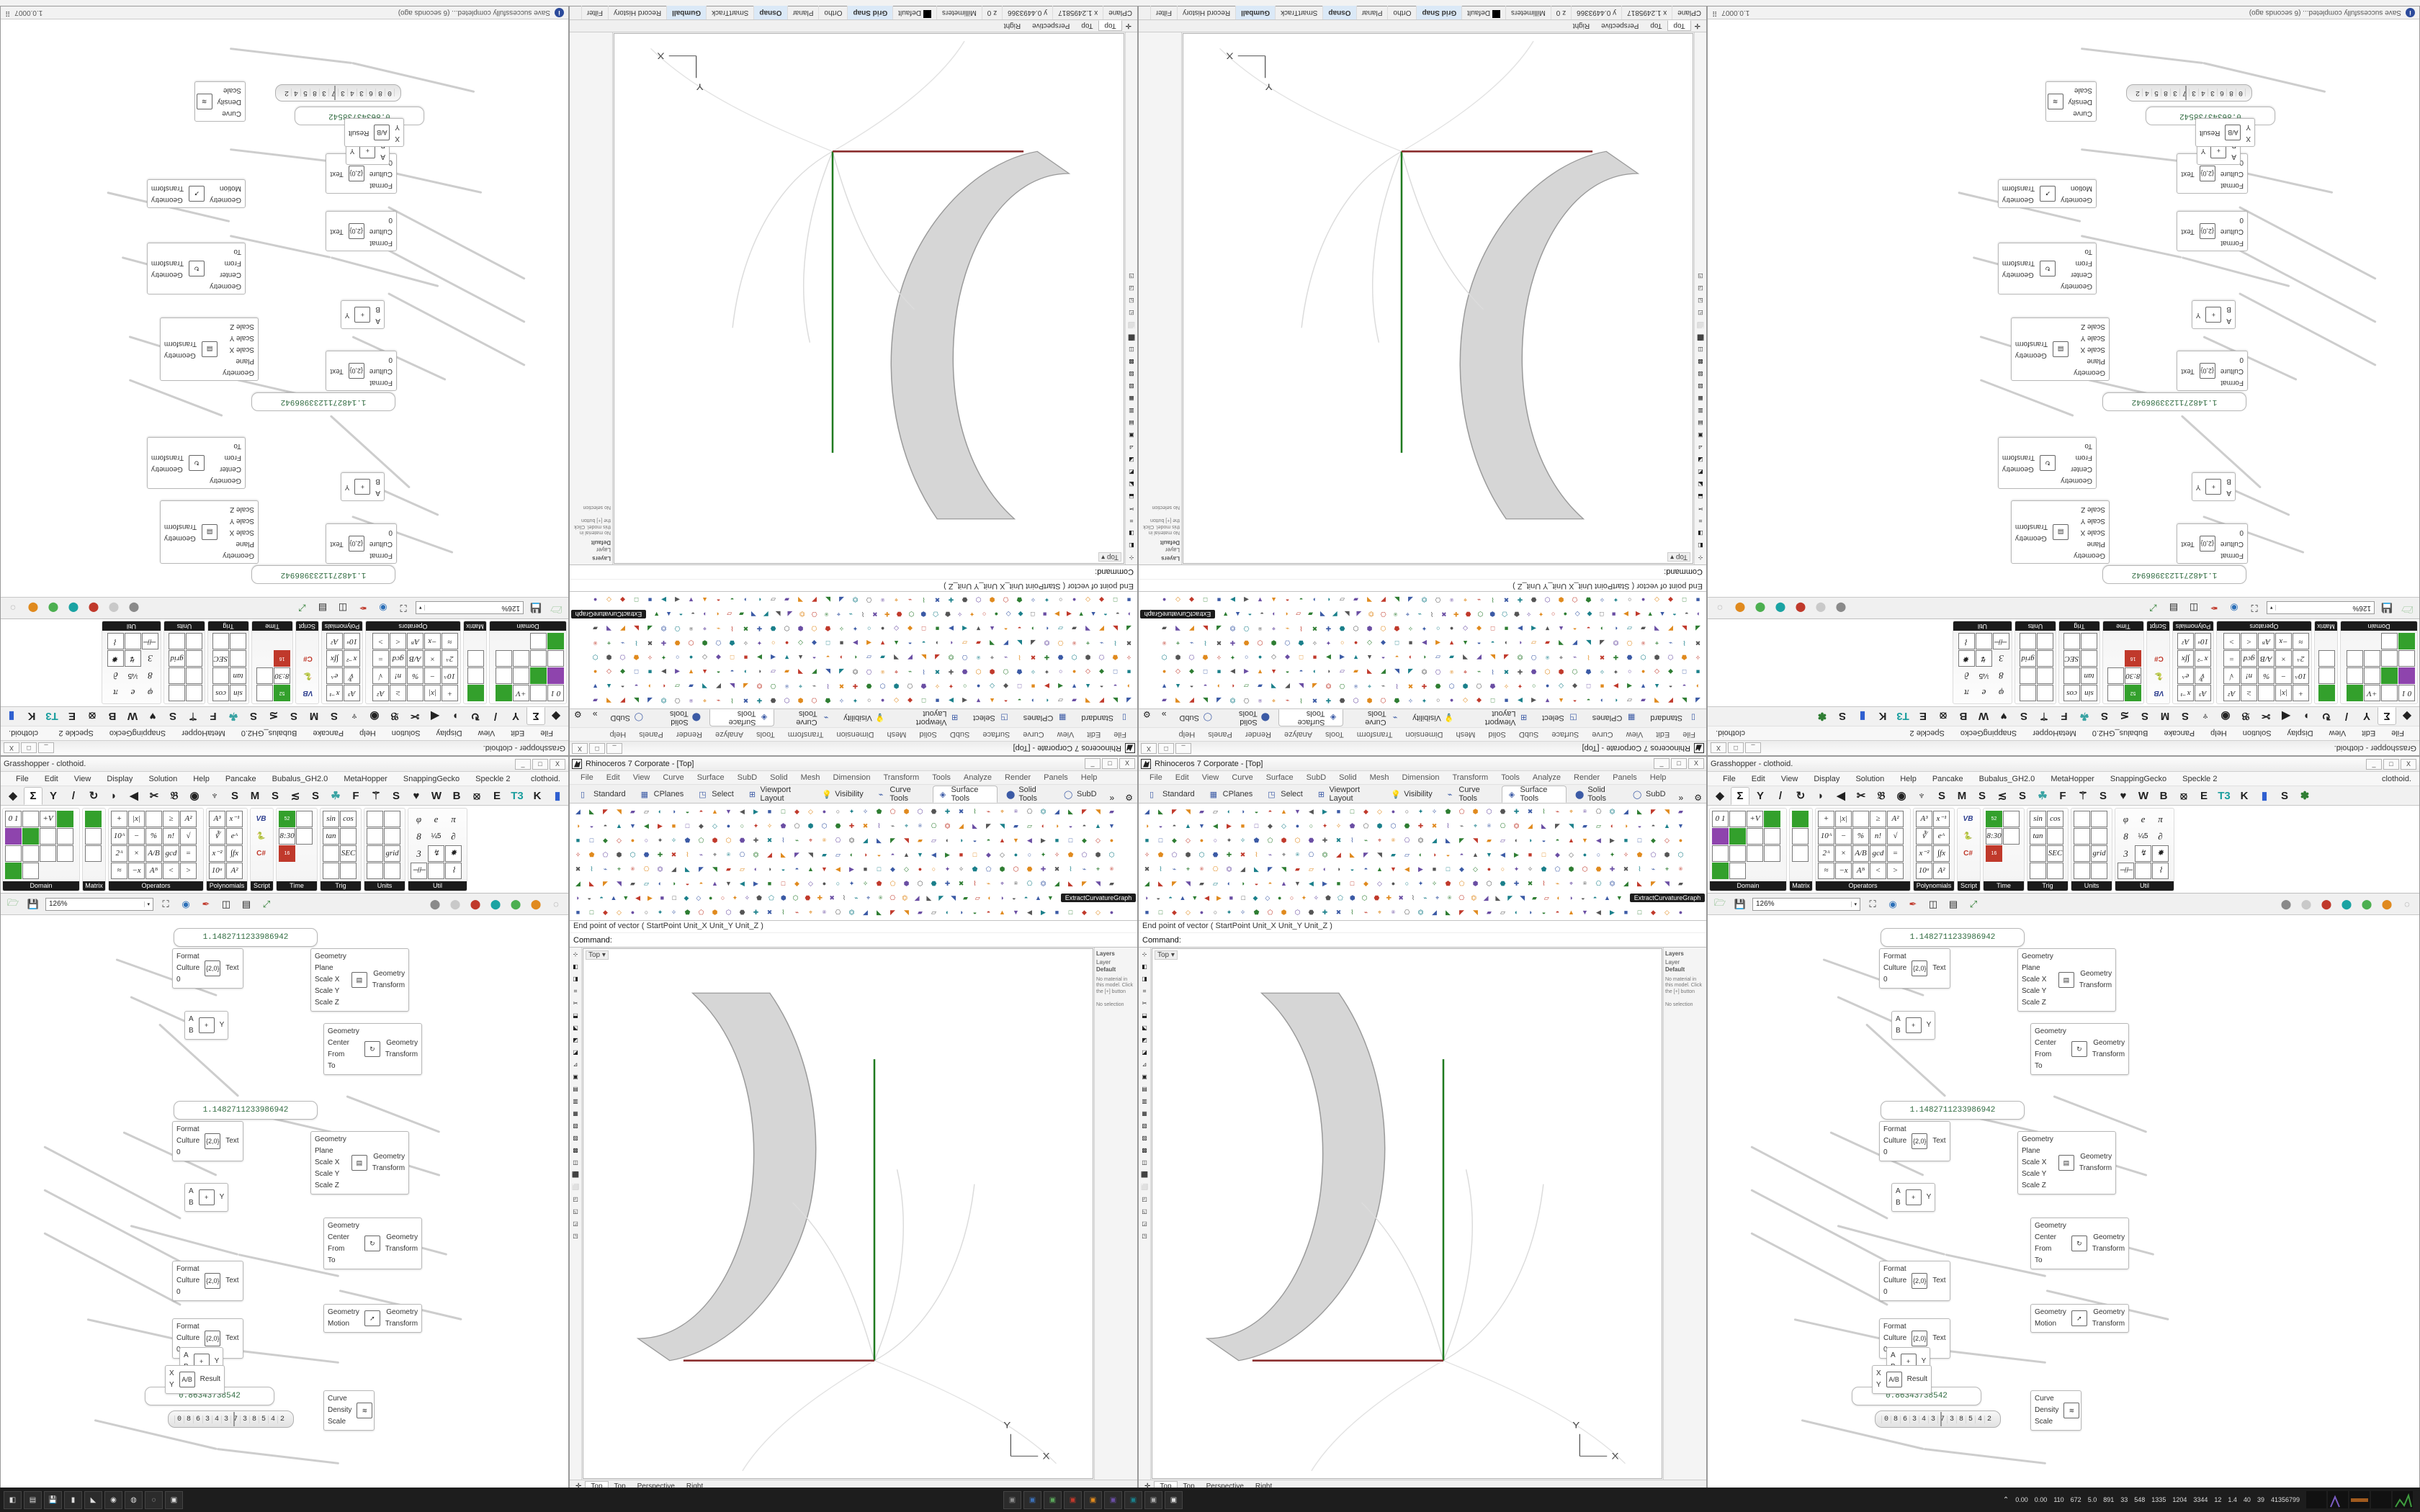 The image size is (2420, 1512). I want to click on rhino-menu-edit: Edit, so click(1094, 734).